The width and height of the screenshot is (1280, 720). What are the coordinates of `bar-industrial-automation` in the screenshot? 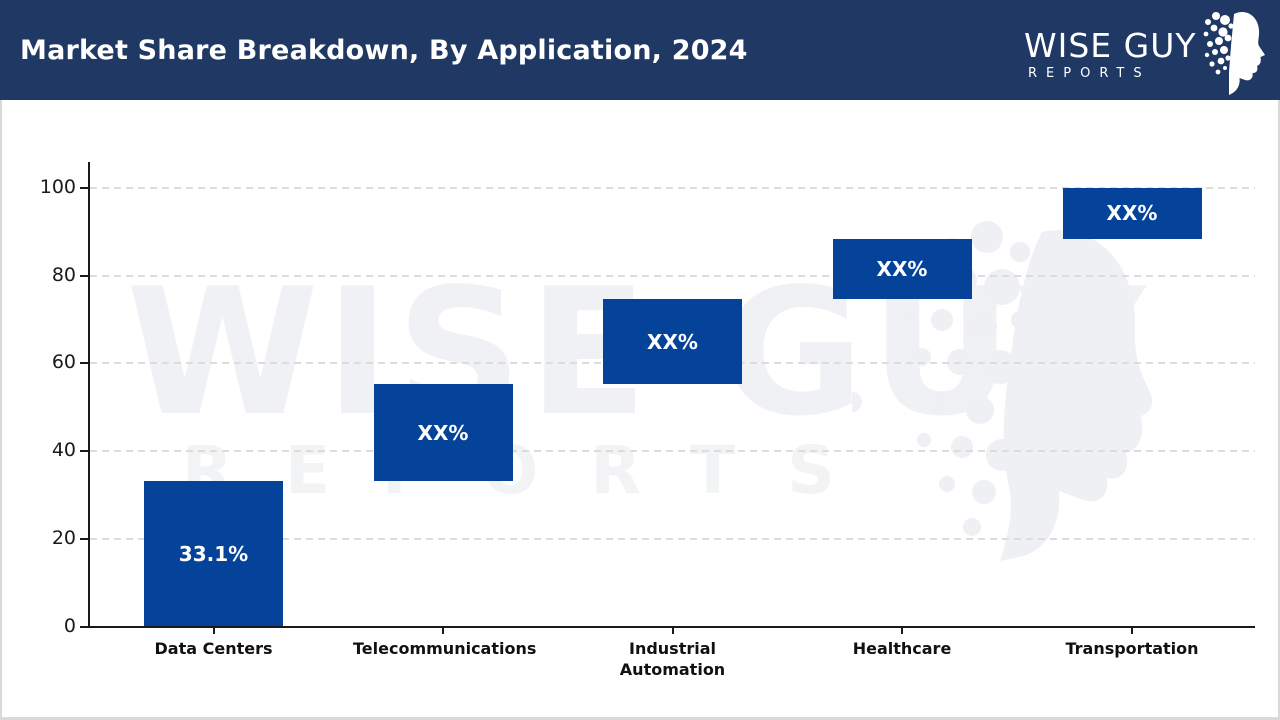 It's located at (672, 341).